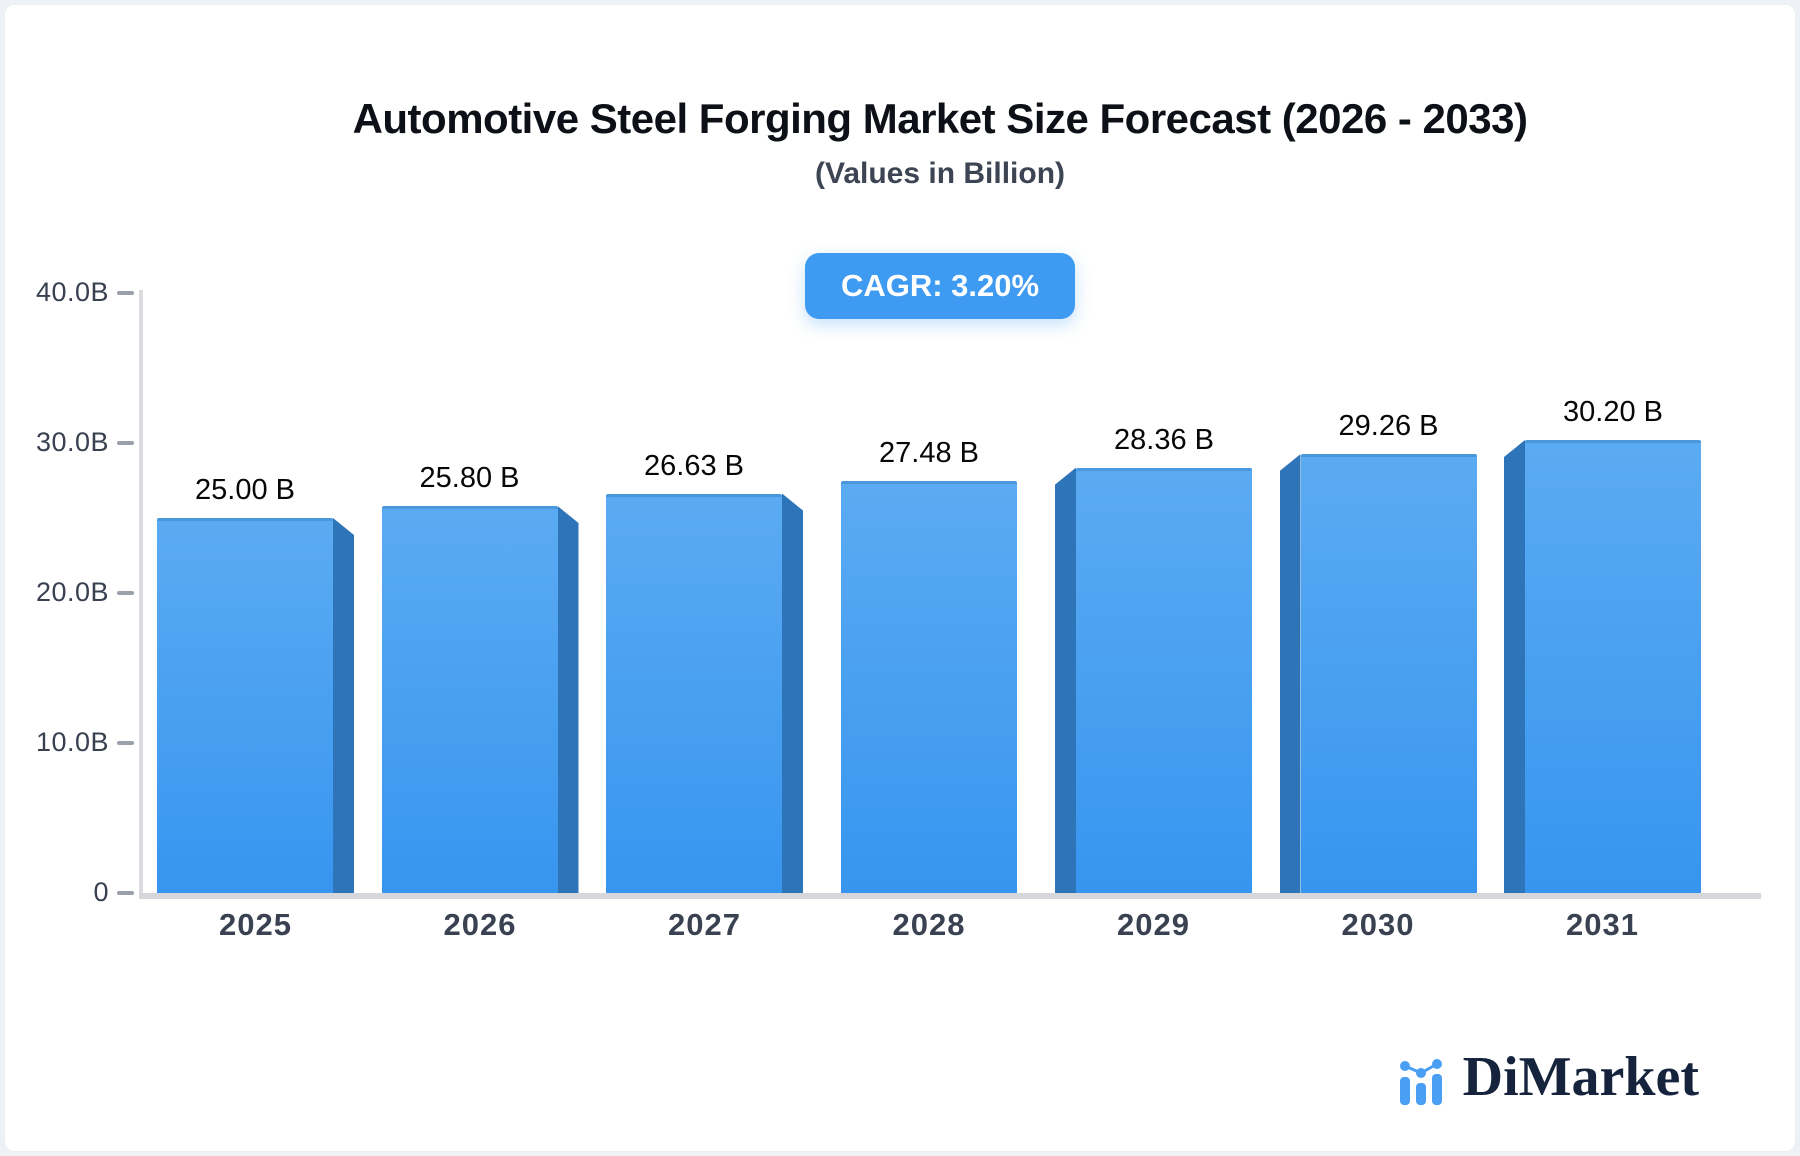 The image size is (1800, 1156). What do you see at coordinates (1065, 680) in the screenshot?
I see `bar-side-shadow-2029` at bounding box center [1065, 680].